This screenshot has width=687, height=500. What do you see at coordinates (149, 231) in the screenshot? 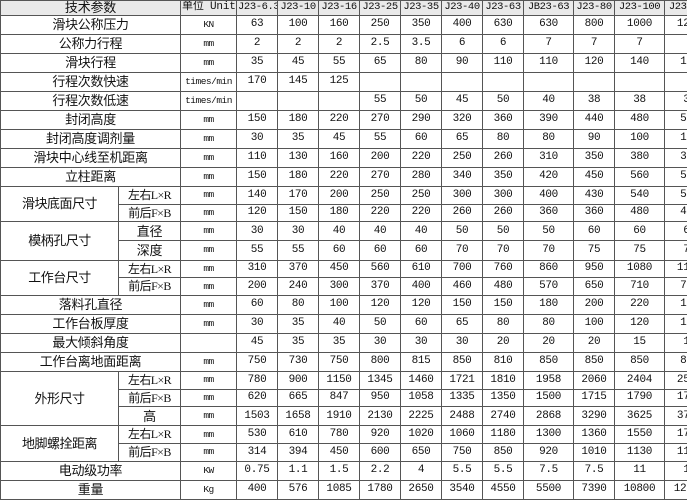
I see `sub-label-diameter: 直径` at bounding box center [149, 231].